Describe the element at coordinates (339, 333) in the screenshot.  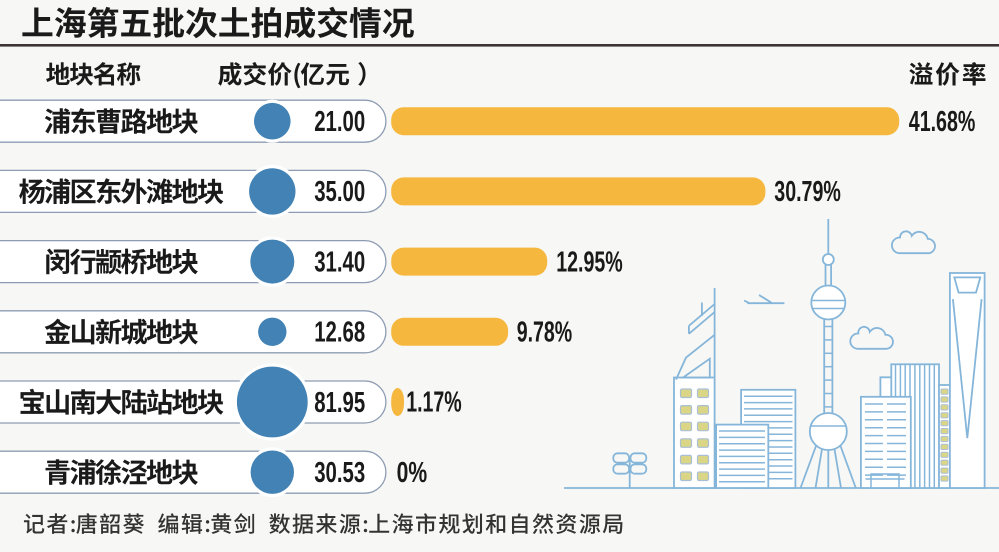
I see `svg-text: 12.68` at that location.